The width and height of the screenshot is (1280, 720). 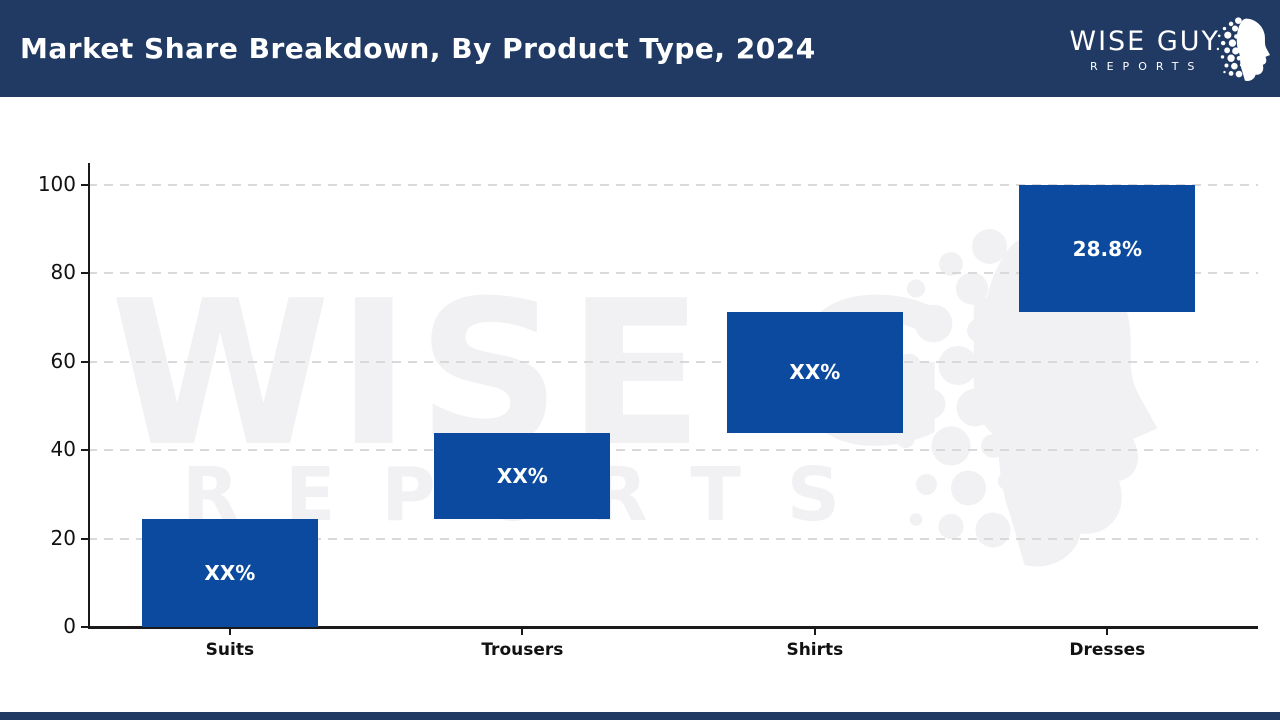 What do you see at coordinates (815, 650) in the screenshot?
I see `x-axis-category-label: Shirts` at bounding box center [815, 650].